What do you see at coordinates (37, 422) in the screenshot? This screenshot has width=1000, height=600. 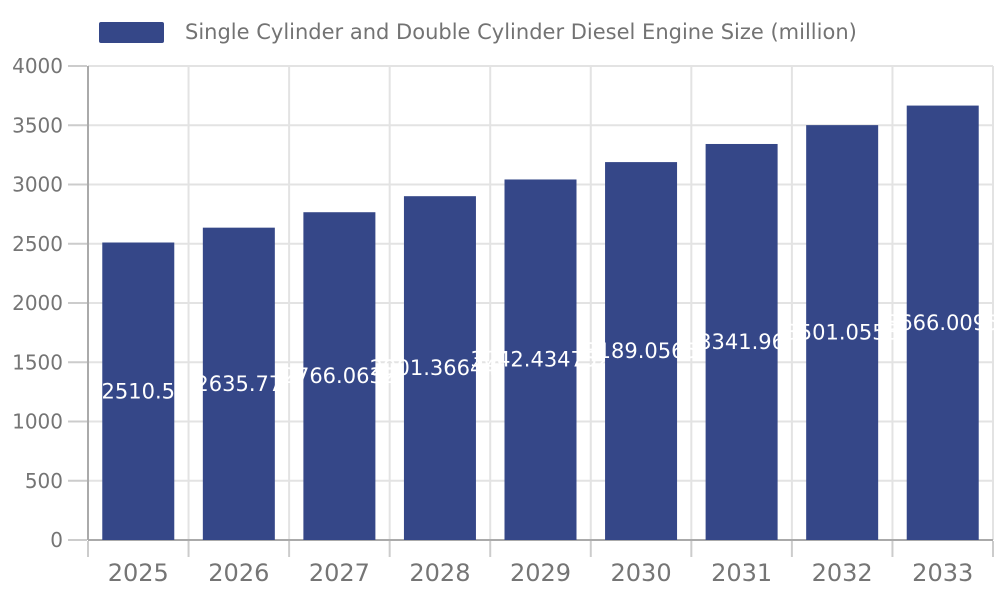 I see `y-axis-tick-label: 1000` at bounding box center [37, 422].